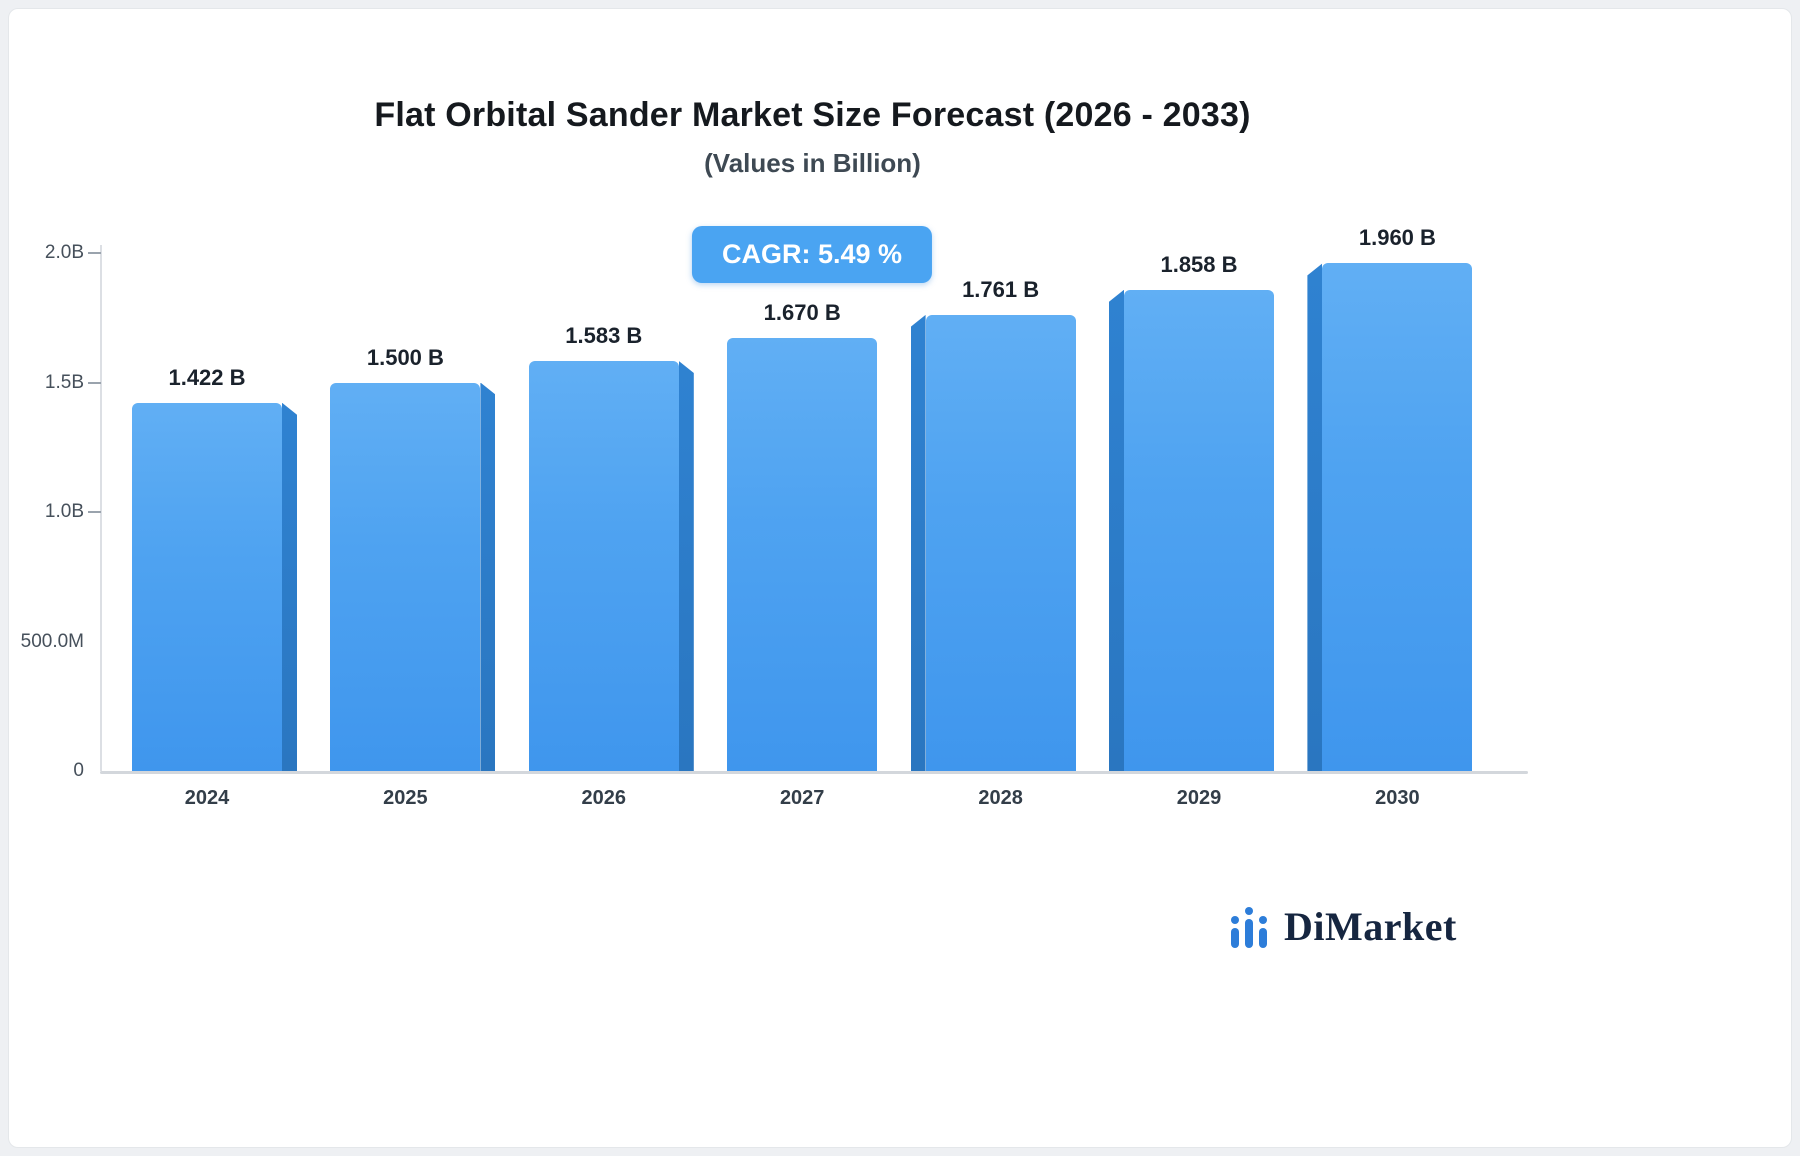  What do you see at coordinates (207, 798) in the screenshot?
I see `x-axis-label: 2024` at bounding box center [207, 798].